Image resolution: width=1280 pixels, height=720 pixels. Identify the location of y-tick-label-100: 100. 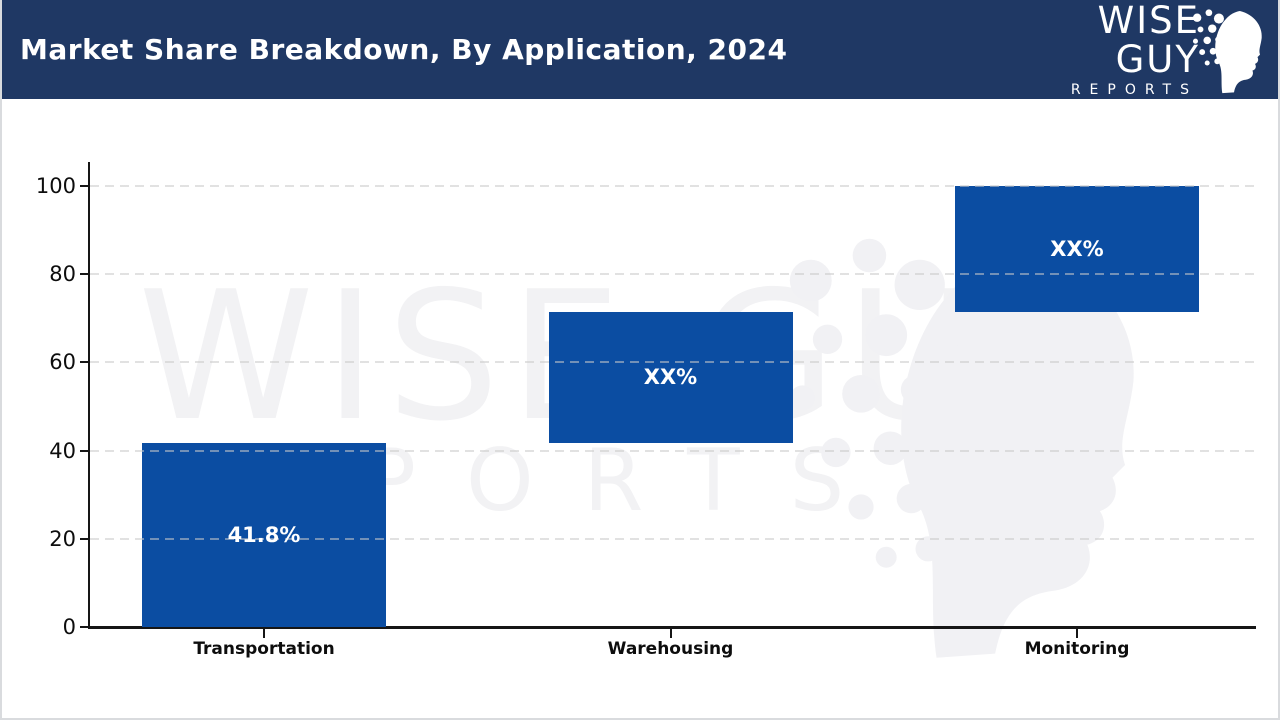
(55, 186).